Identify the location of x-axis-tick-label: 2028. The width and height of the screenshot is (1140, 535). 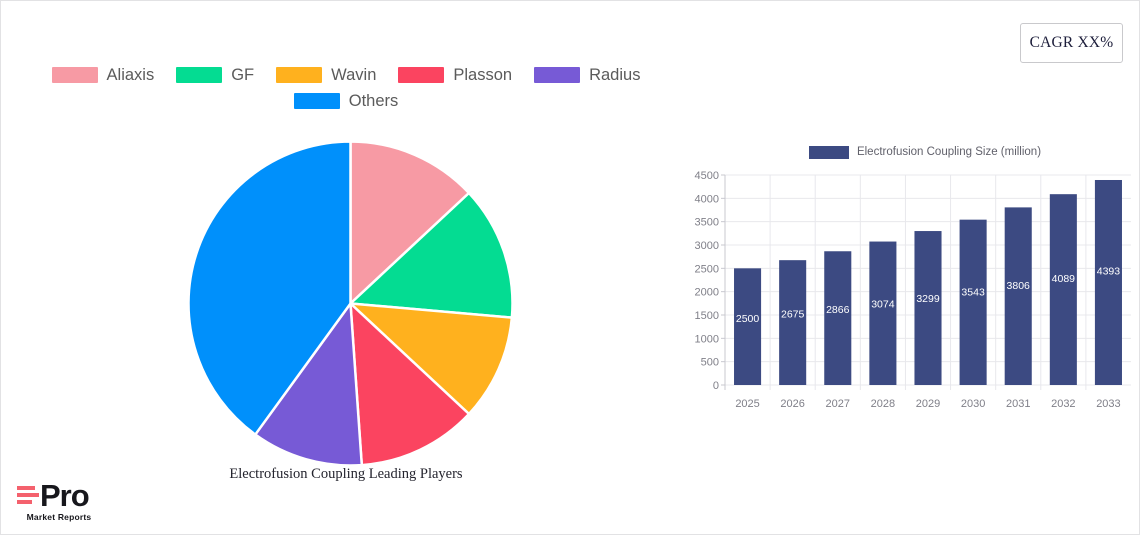
(883, 404).